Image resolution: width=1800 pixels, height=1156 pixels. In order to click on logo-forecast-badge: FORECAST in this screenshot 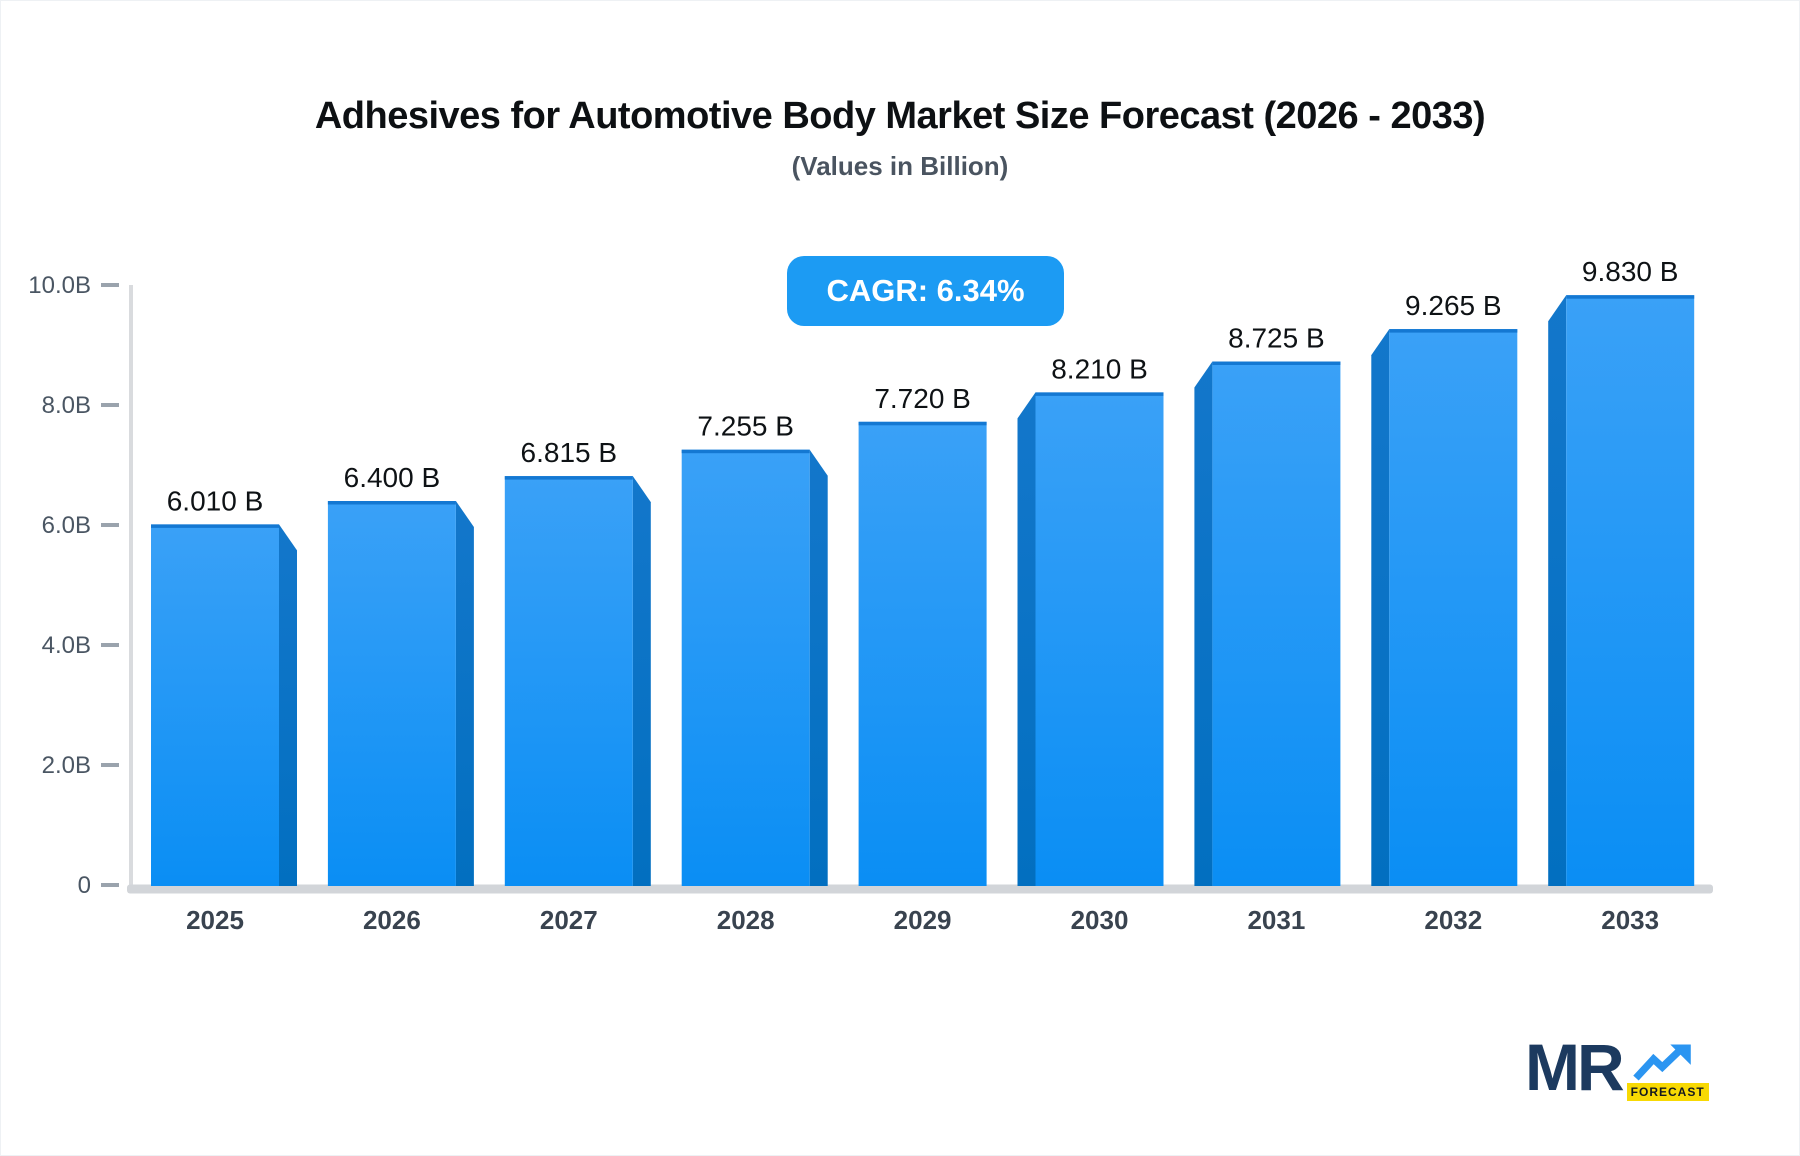, I will do `click(1667, 1092)`.